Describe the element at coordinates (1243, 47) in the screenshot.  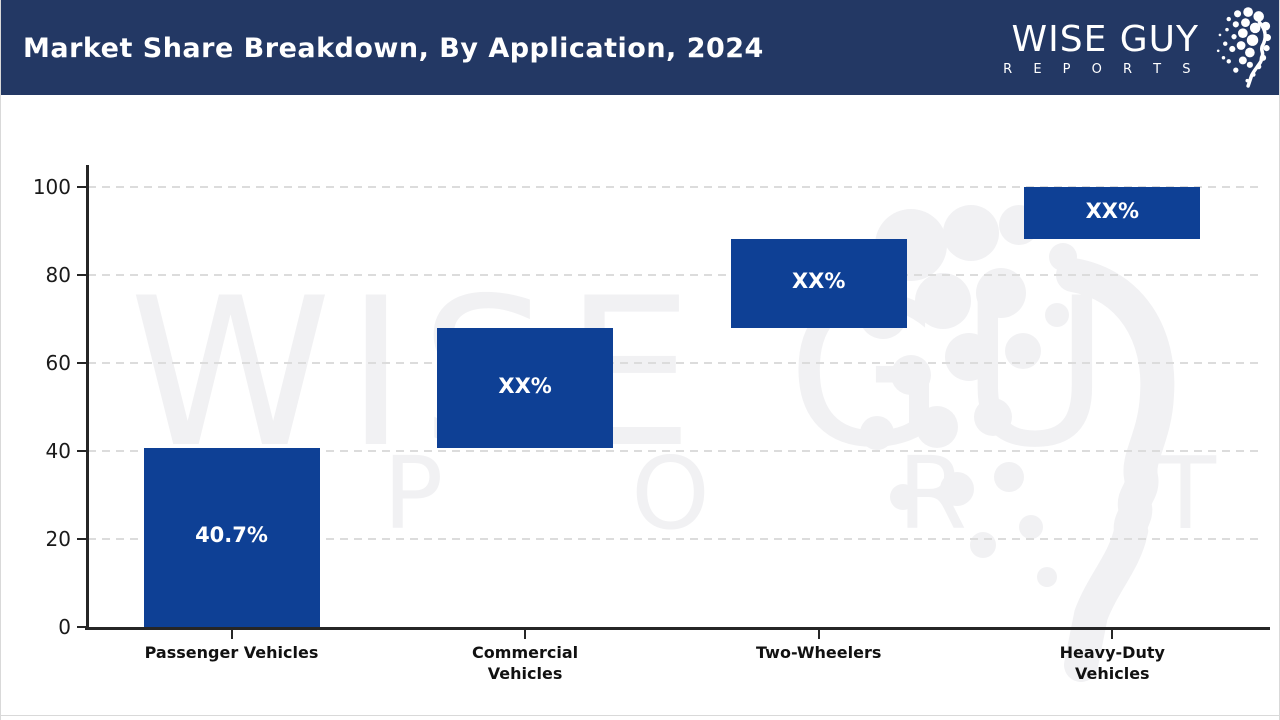
I see `dotted-head-icon` at that location.